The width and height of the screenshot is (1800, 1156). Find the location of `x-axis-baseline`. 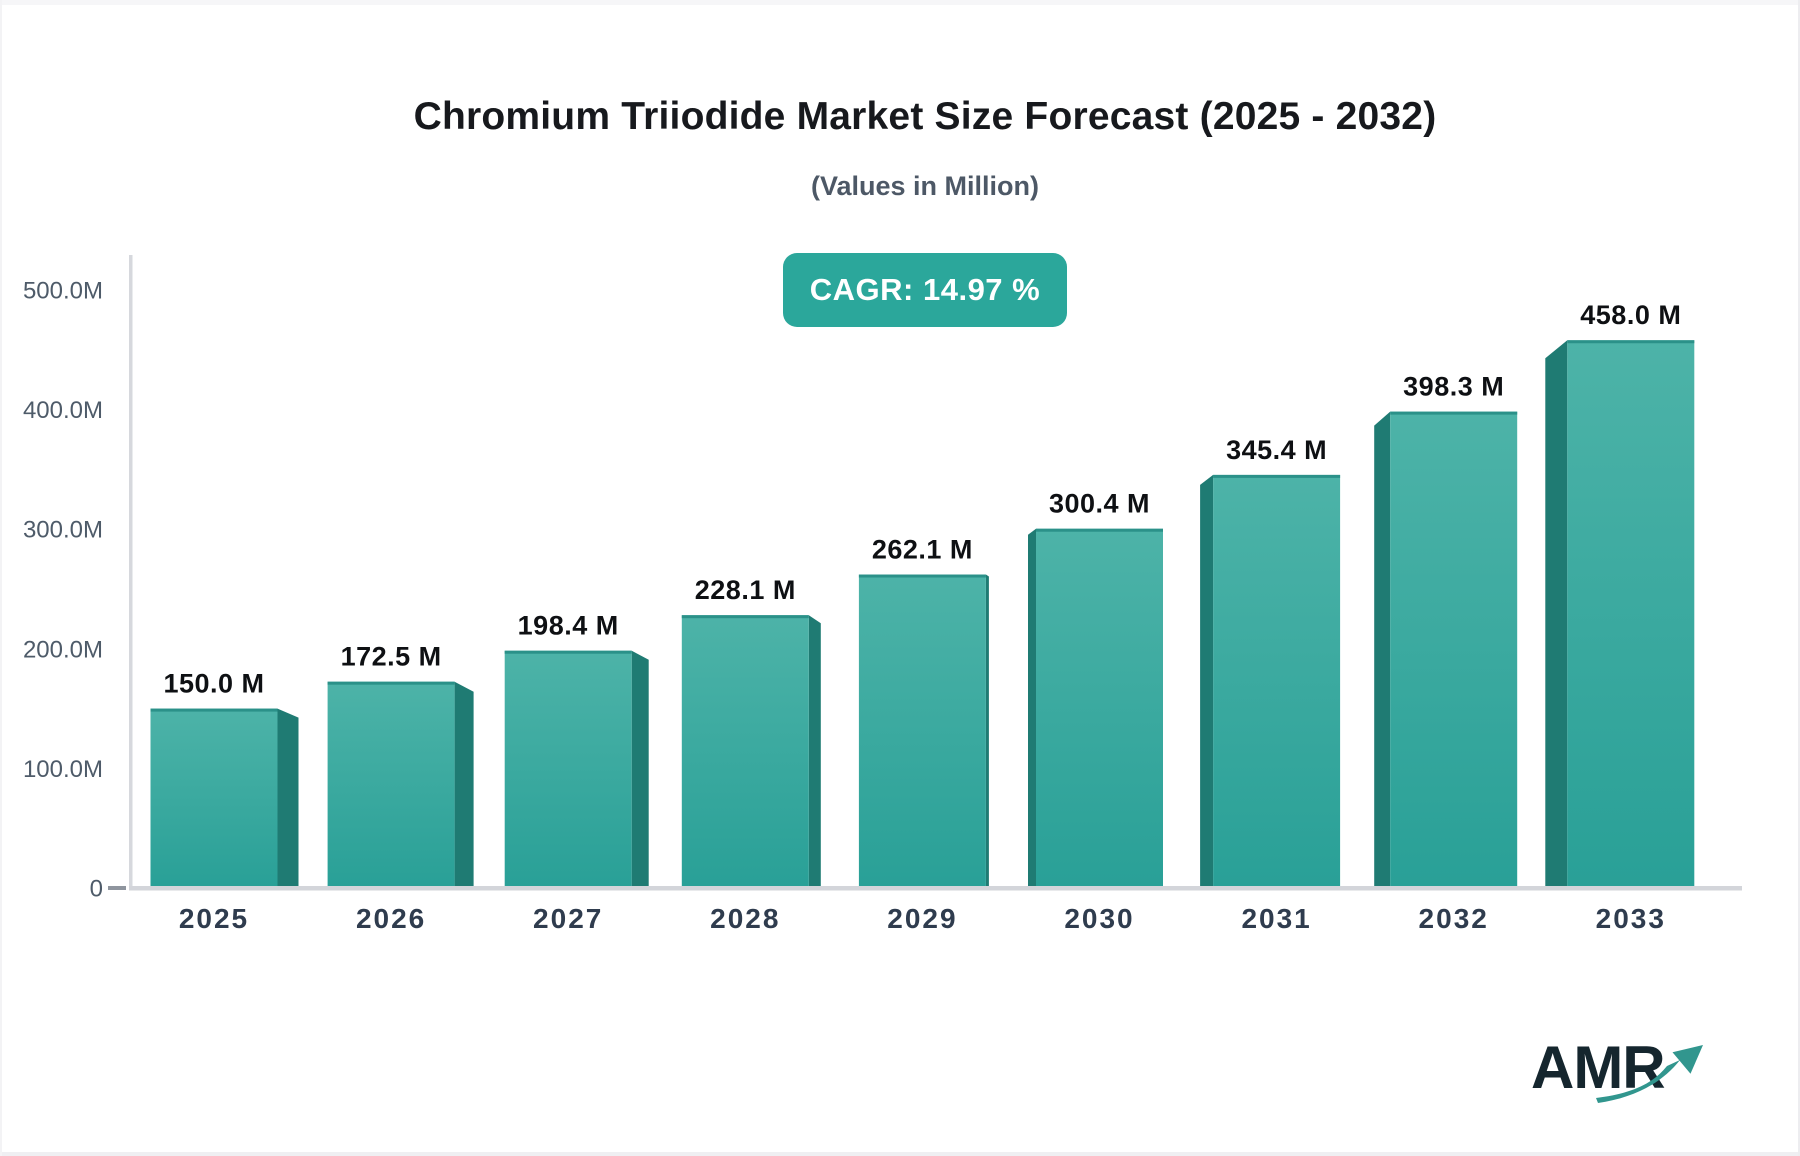

x-axis-baseline is located at coordinates (935, 888).